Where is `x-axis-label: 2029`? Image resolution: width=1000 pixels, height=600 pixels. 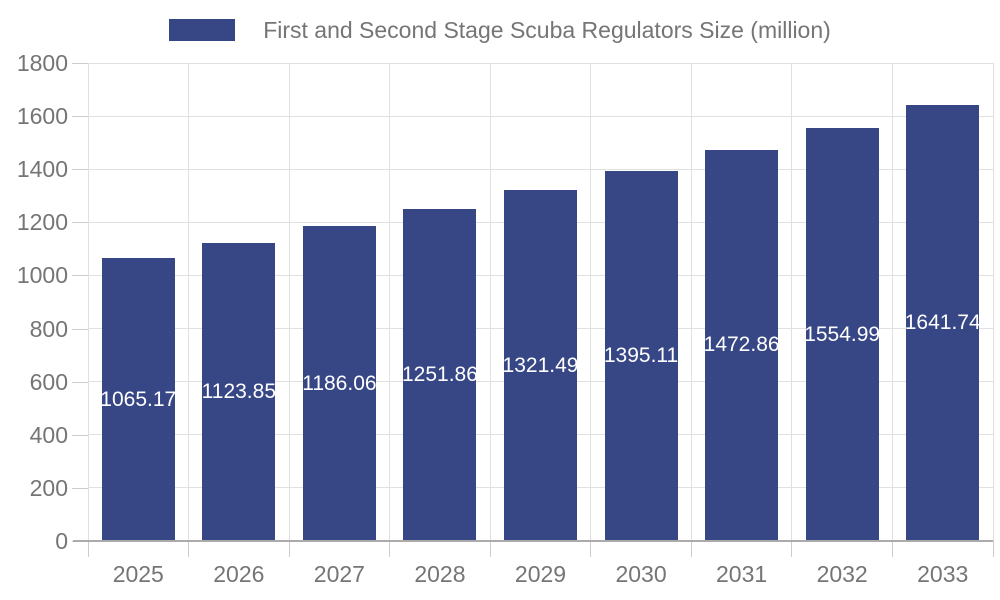 x-axis-label: 2029 is located at coordinates (540, 574).